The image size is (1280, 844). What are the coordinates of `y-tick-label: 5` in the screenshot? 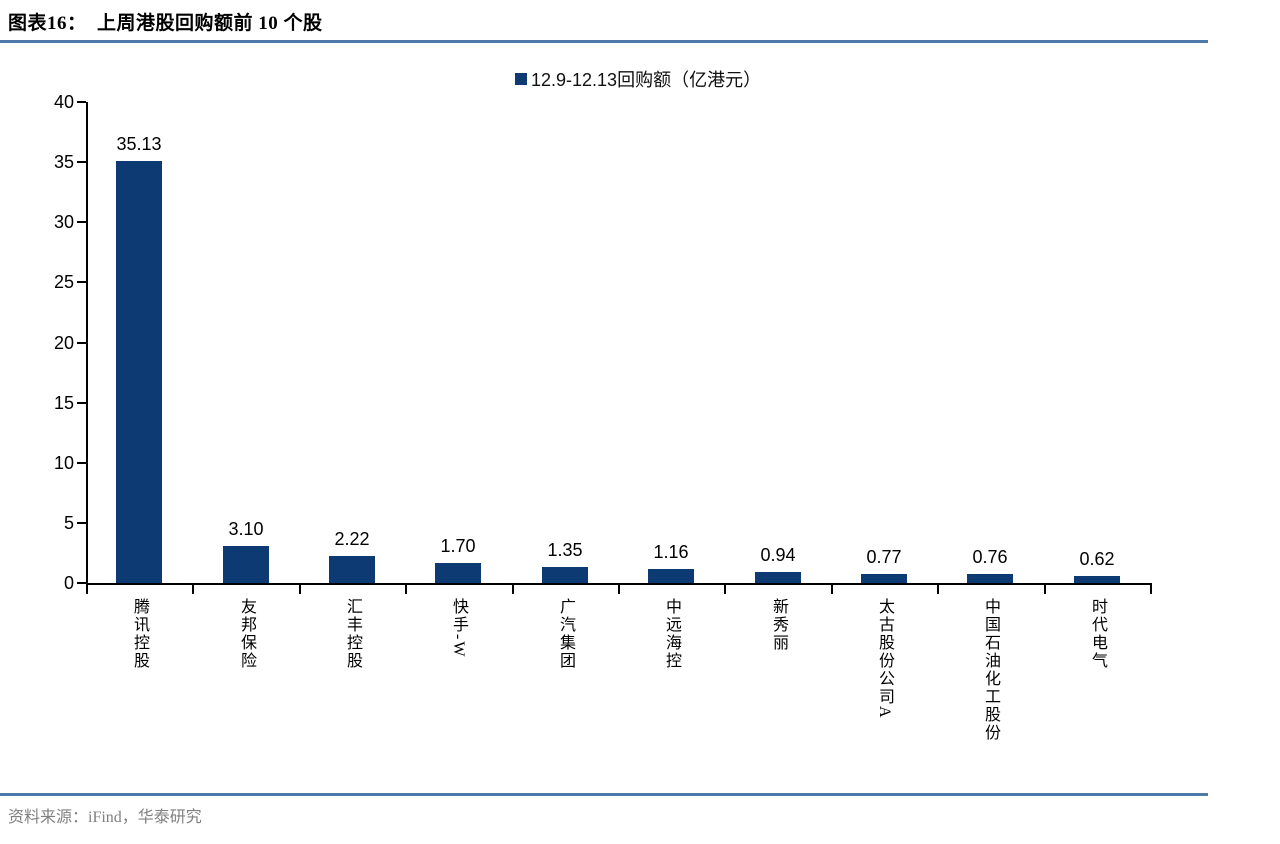 It's located at (68, 522).